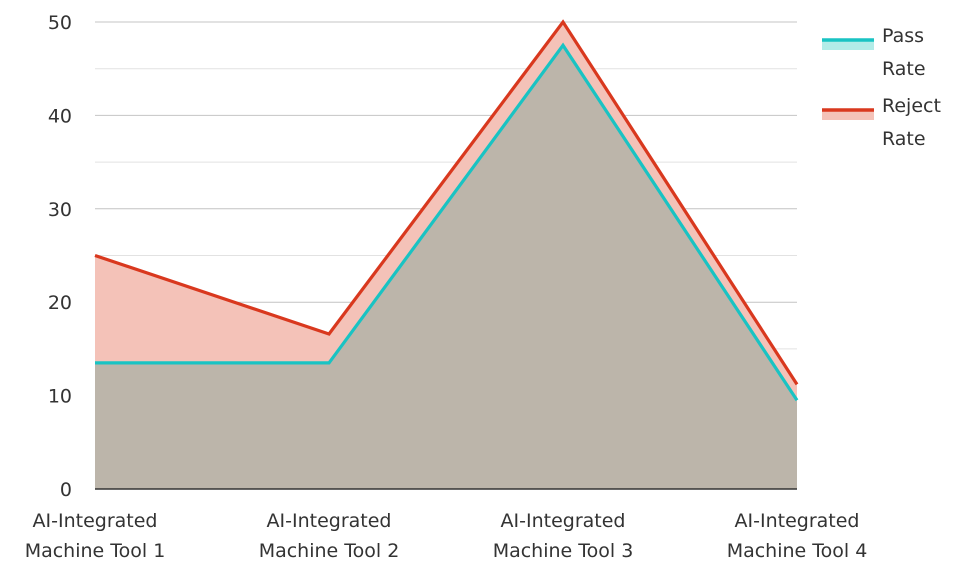  Describe the element at coordinates (60, 116) in the screenshot. I see `y-tick-label: 40` at that location.